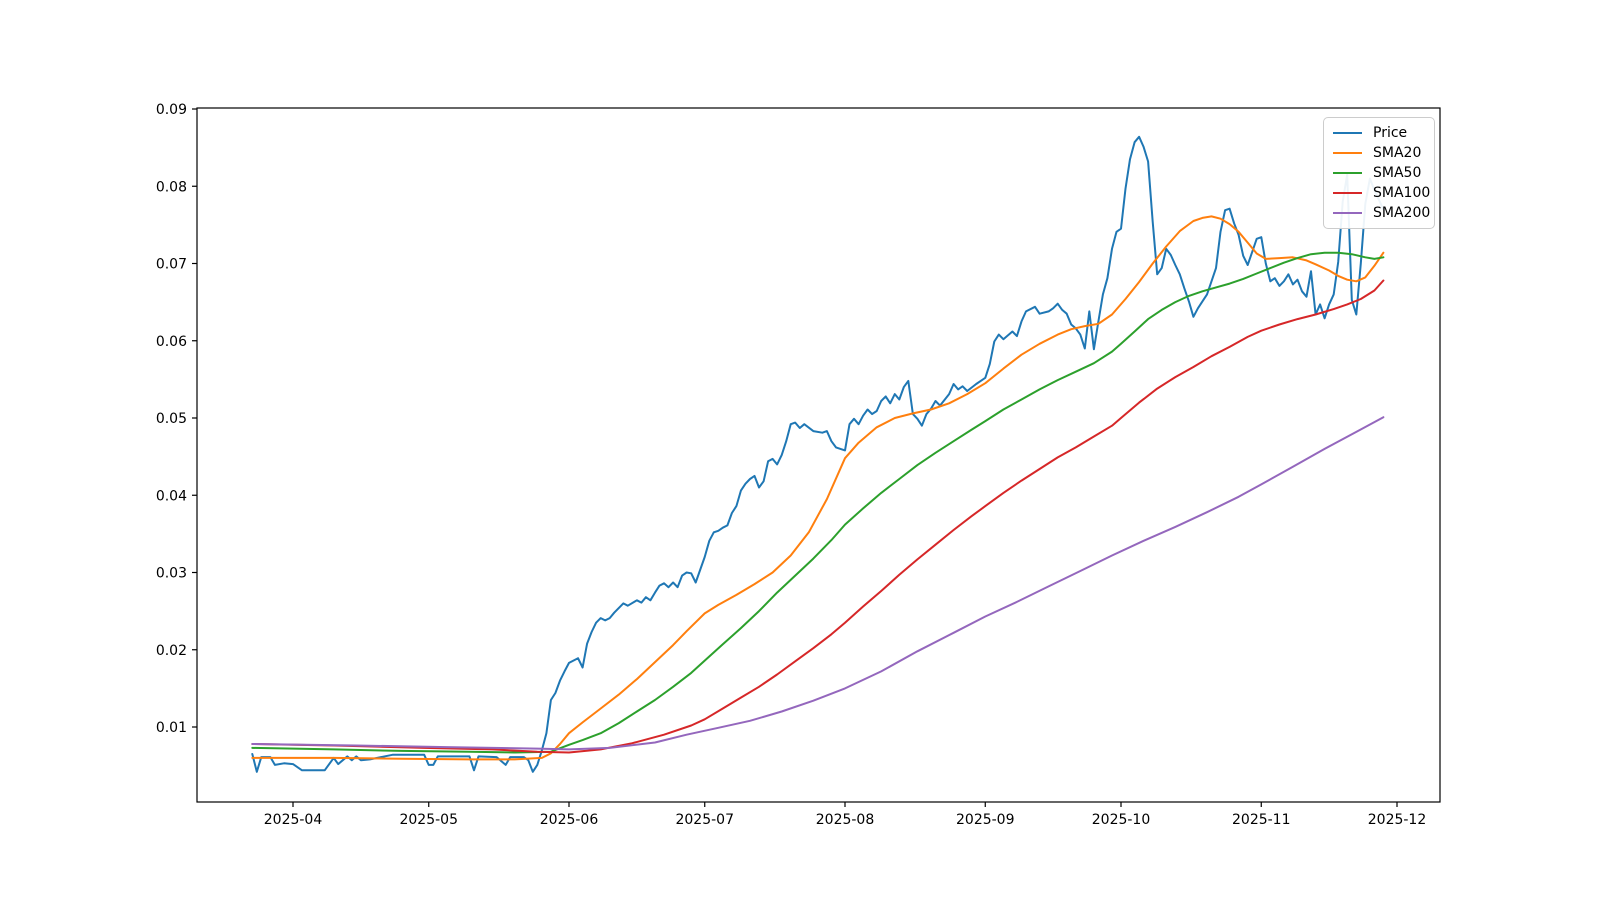  I want to click on legend-item-sma50: SMA50, so click(1379, 173).